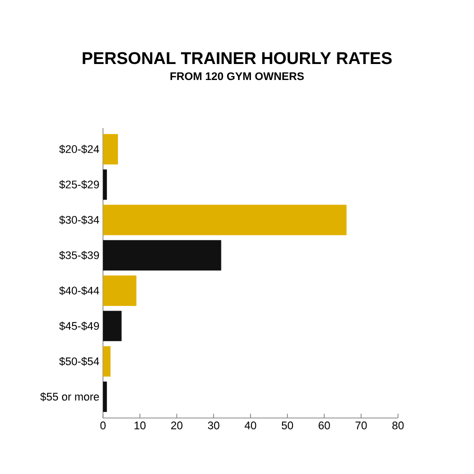 The image size is (474, 474). What do you see at coordinates (237, 76) in the screenshot?
I see `chart-subtitle: FROM 120 GYM OWNERS` at bounding box center [237, 76].